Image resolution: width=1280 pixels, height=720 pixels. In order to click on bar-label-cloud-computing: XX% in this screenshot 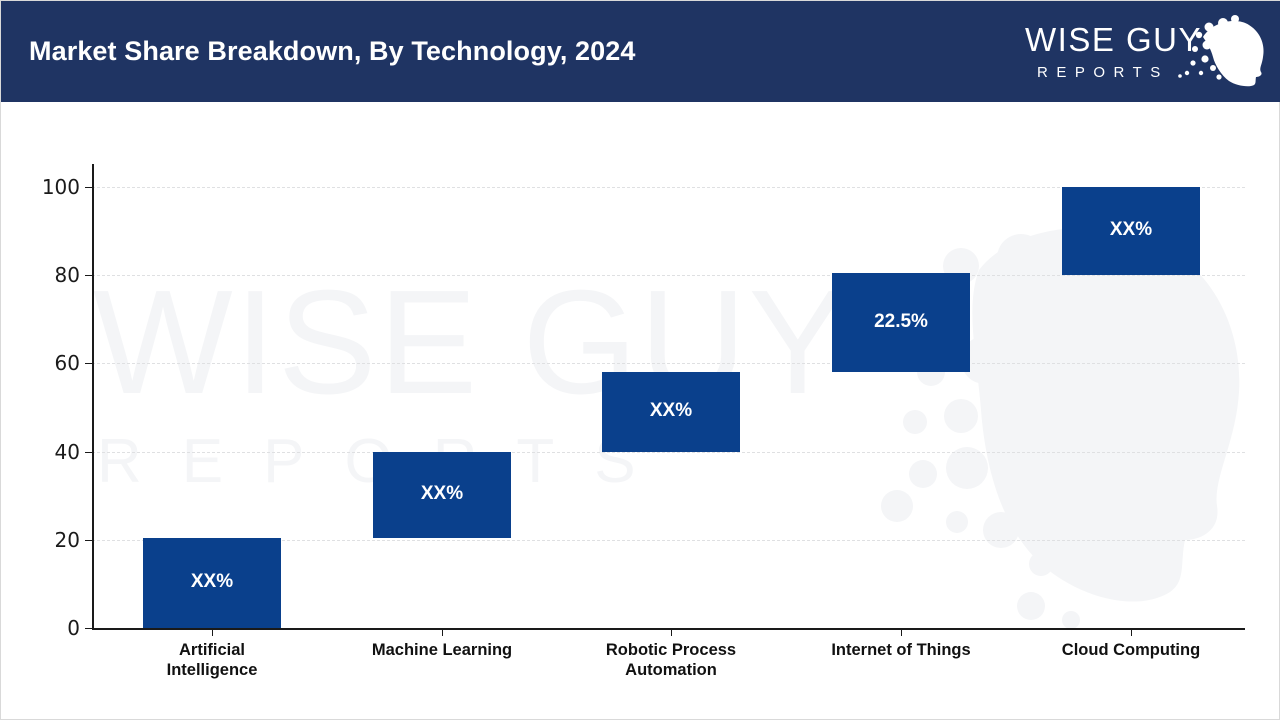, I will do `click(1131, 229)`.